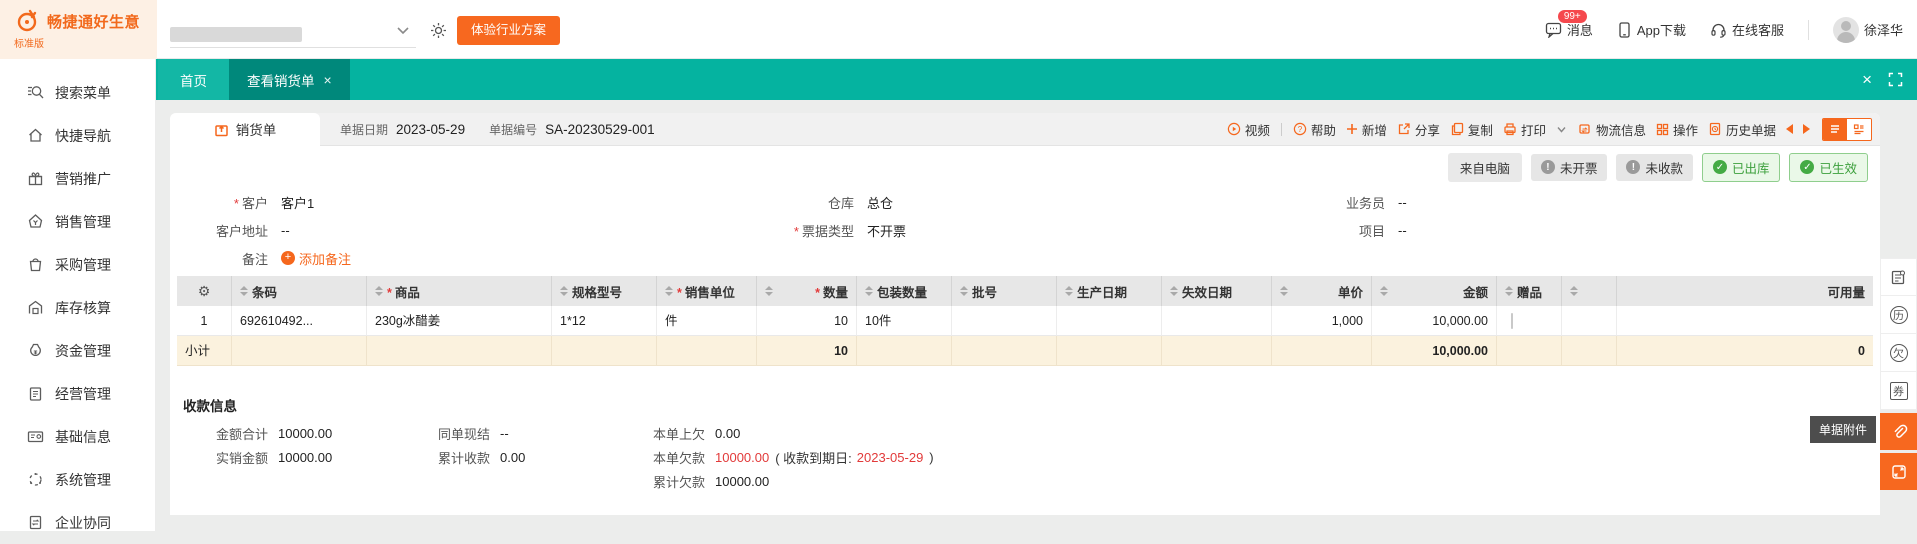 Image resolution: width=1917 pixels, height=544 pixels. I want to click on salesman-value: --, so click(1402, 202).